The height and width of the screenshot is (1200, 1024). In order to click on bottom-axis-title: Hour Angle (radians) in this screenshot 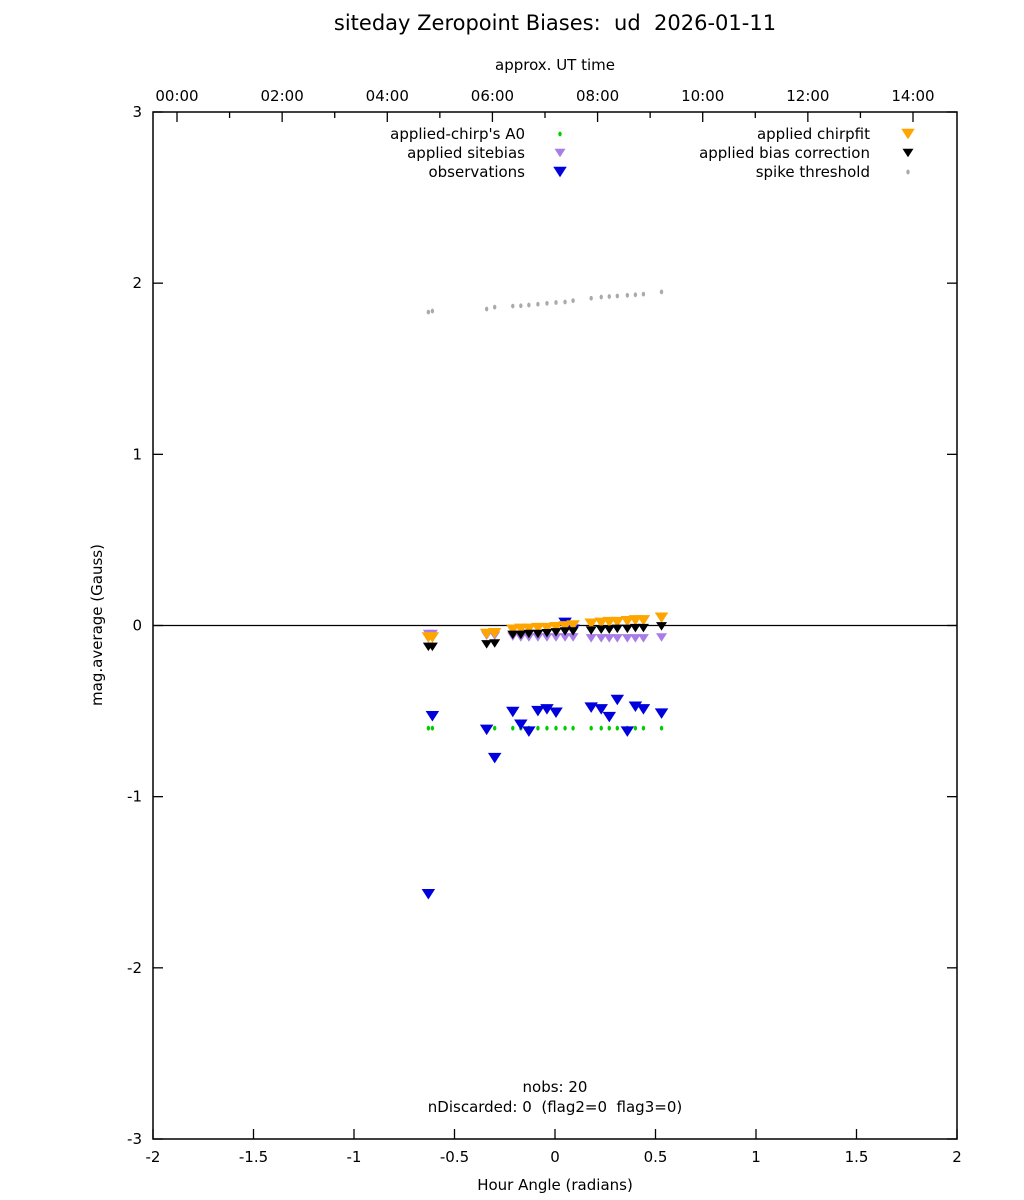, I will do `click(555, 1185)`.